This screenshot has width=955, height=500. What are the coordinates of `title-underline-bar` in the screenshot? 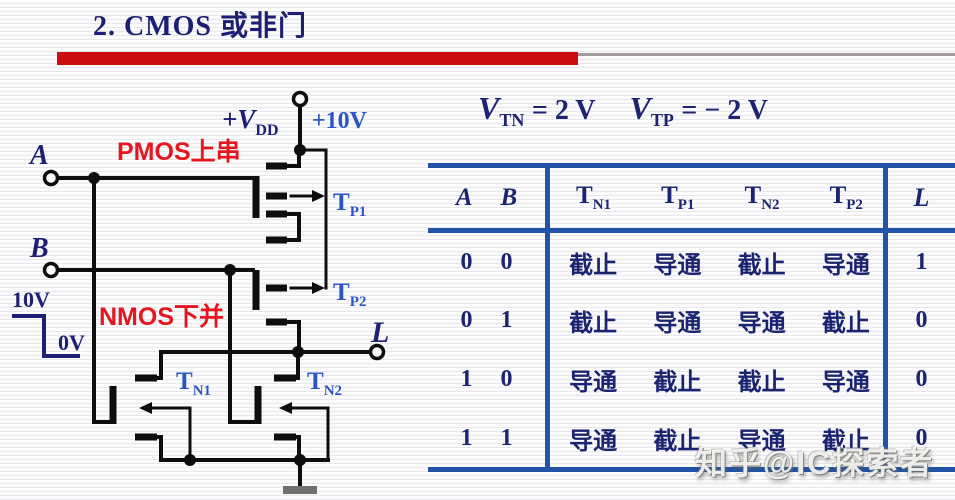 It's located at (317, 58).